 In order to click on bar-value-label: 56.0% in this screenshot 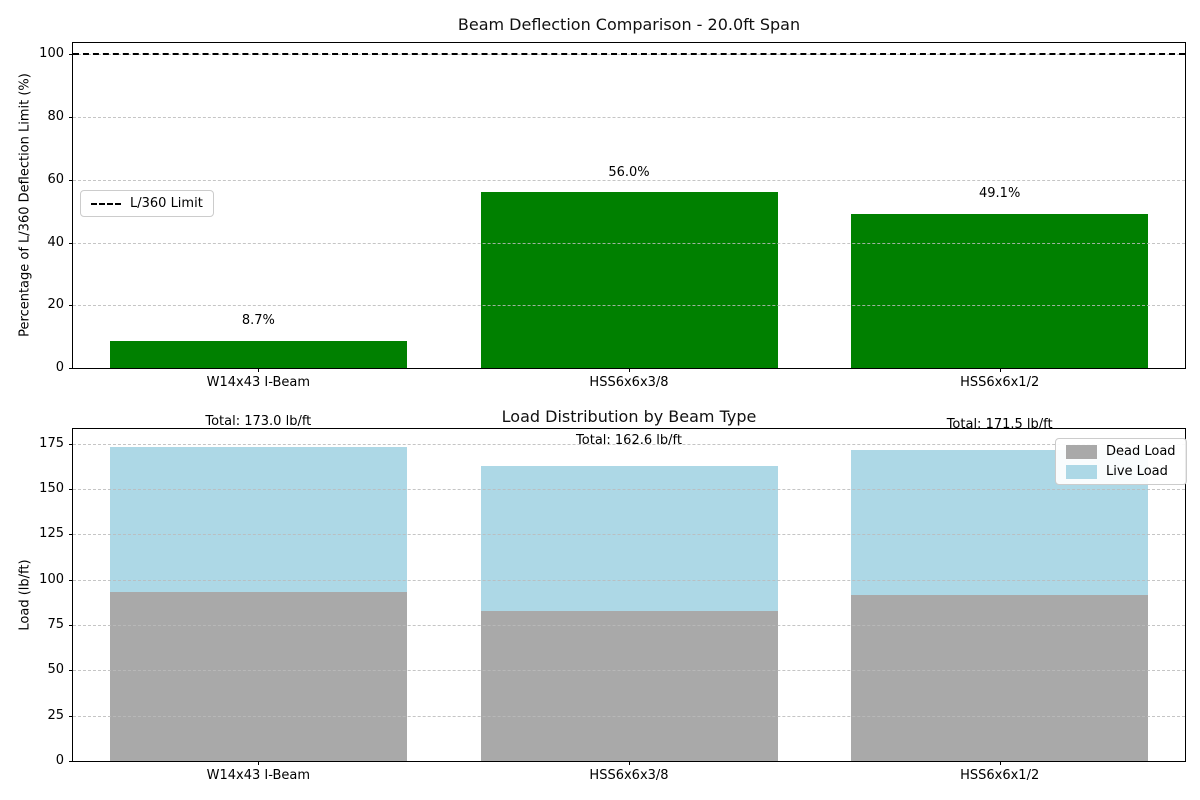, I will do `click(629, 172)`.